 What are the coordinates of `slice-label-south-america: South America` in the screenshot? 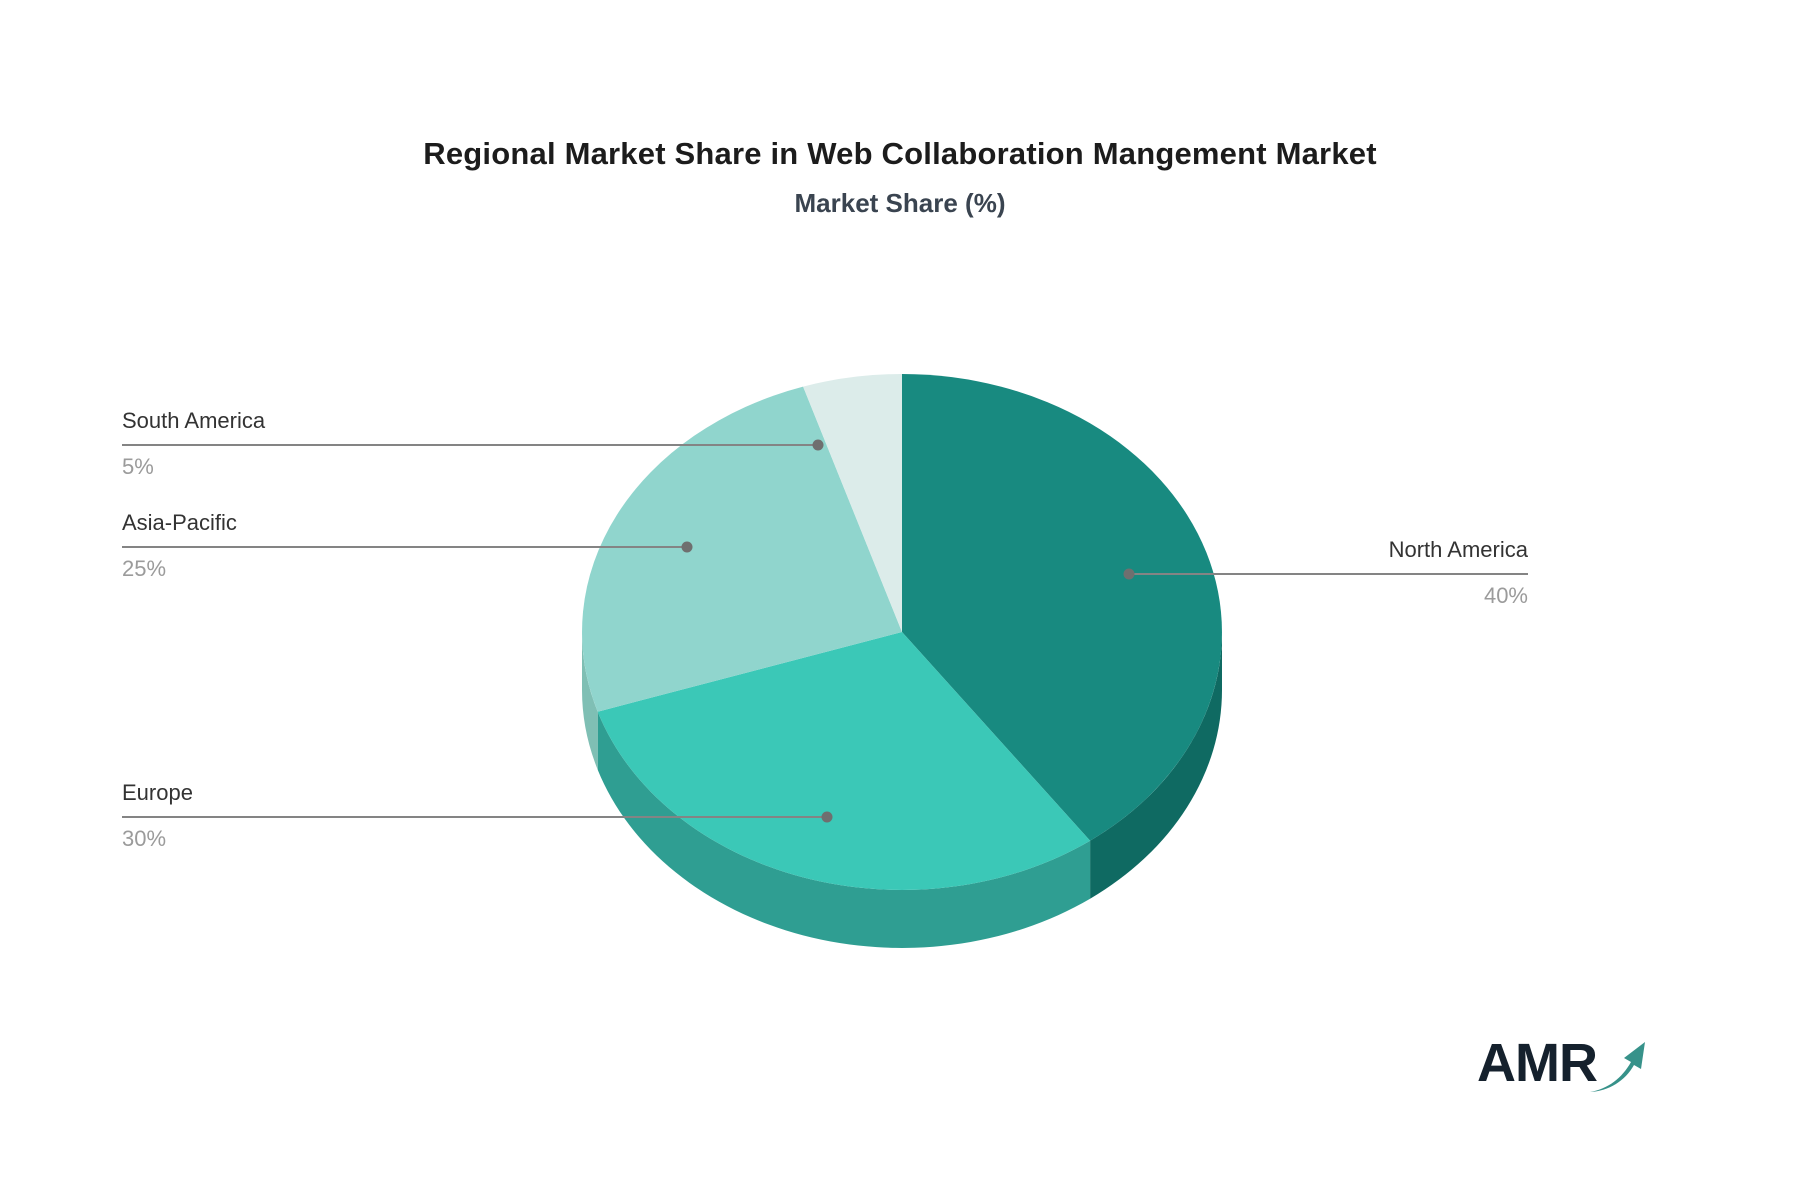 It's located at (194, 420).